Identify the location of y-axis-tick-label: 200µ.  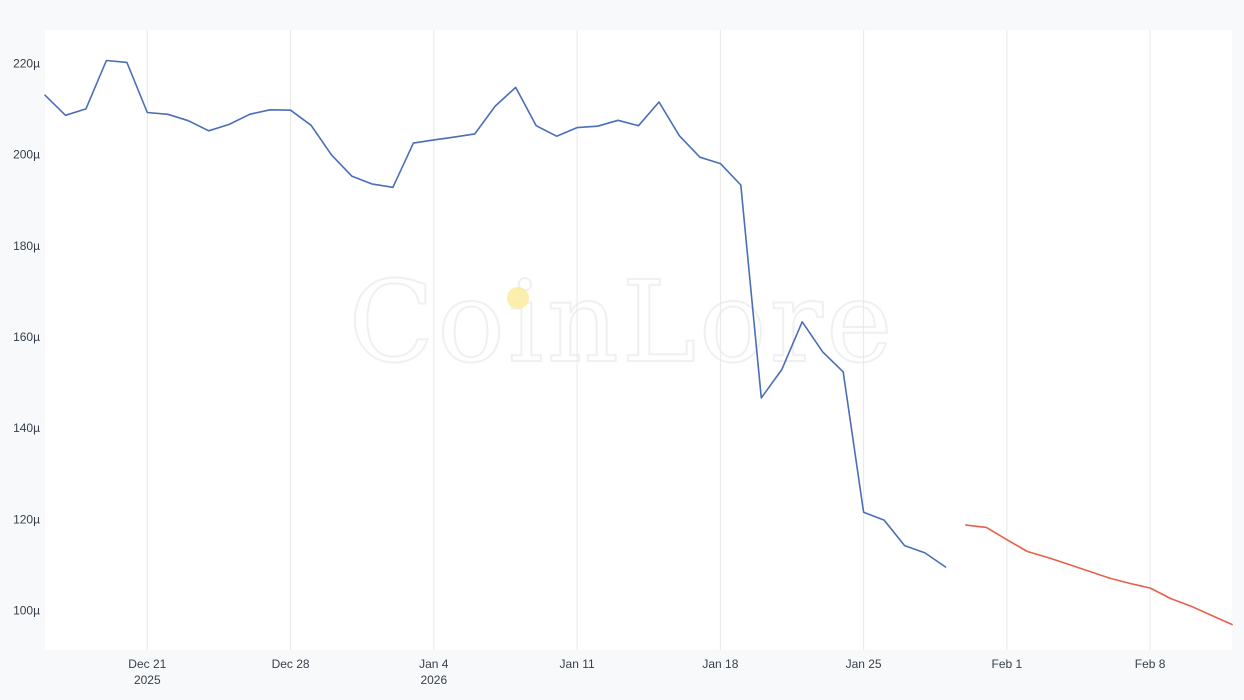
(26, 155).